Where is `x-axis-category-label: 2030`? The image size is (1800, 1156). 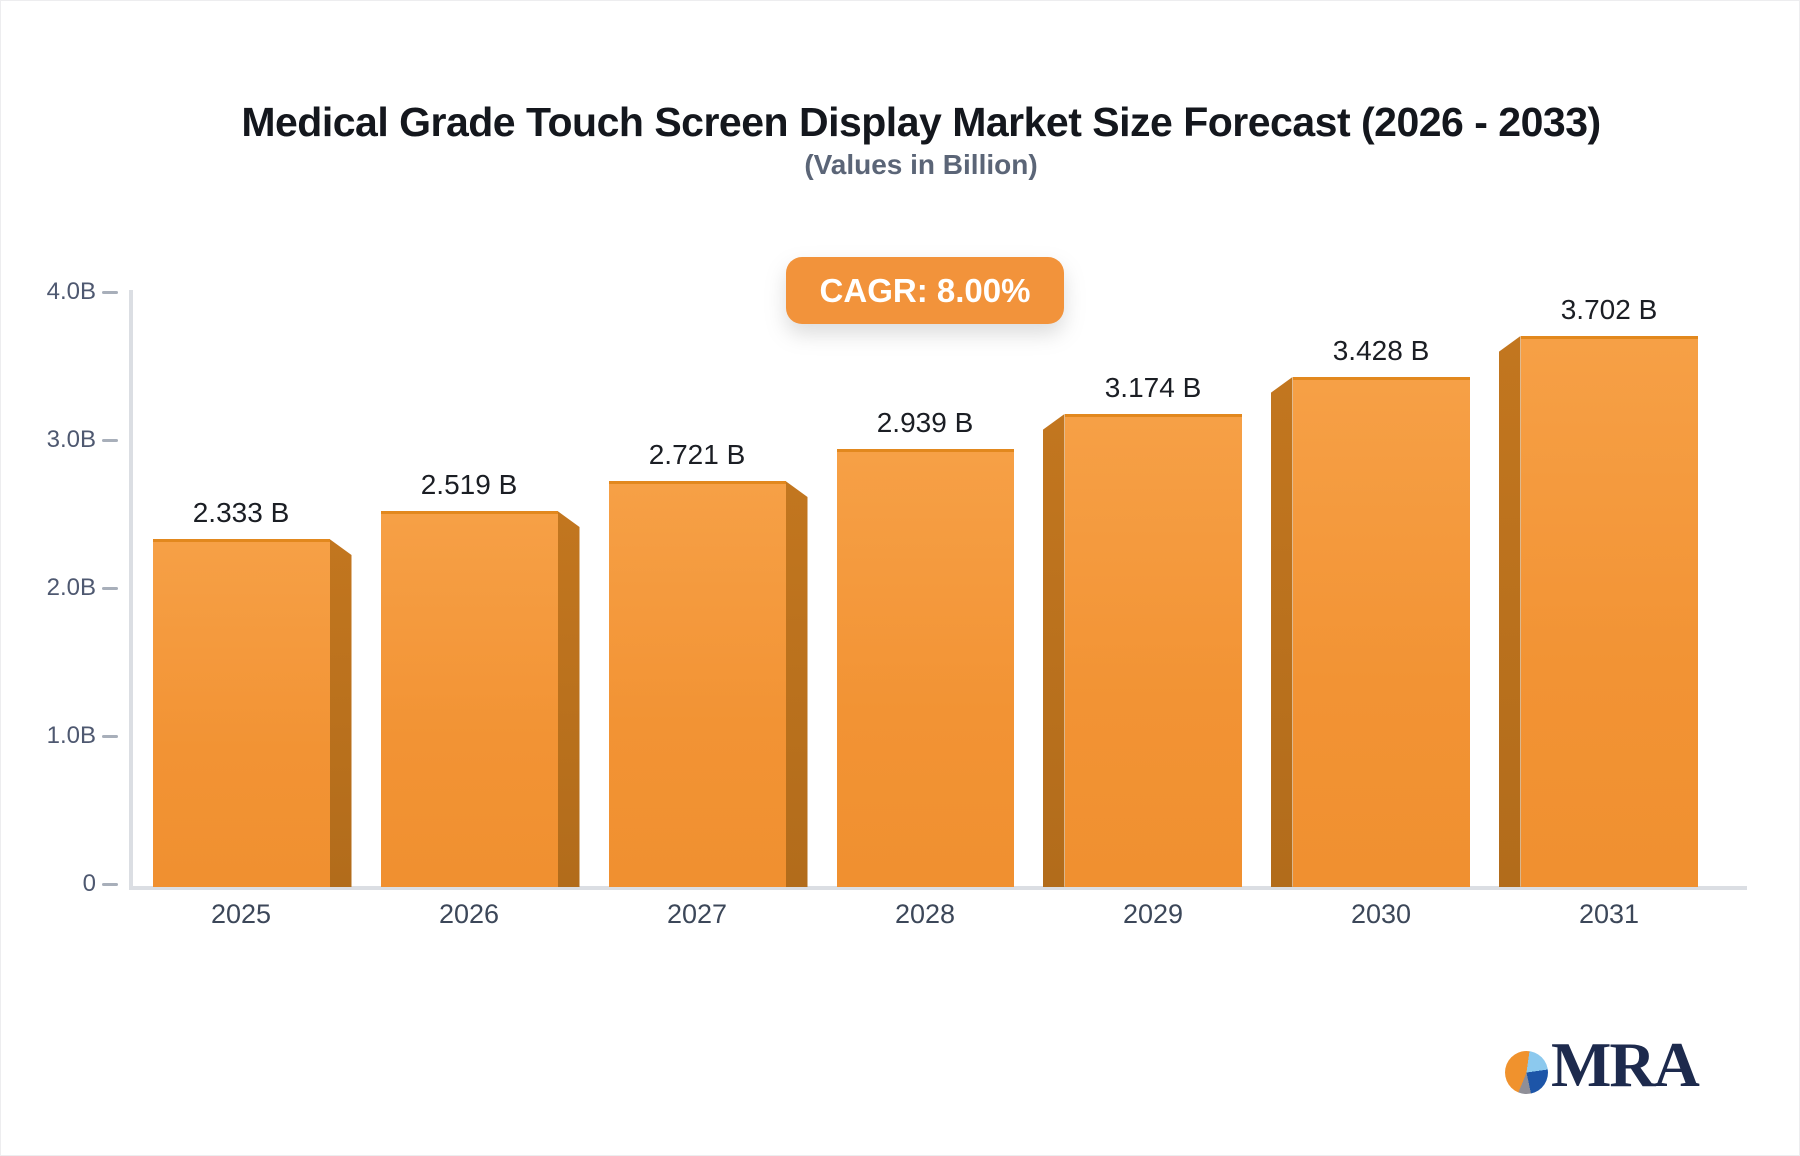 x-axis-category-label: 2030 is located at coordinates (1381, 914).